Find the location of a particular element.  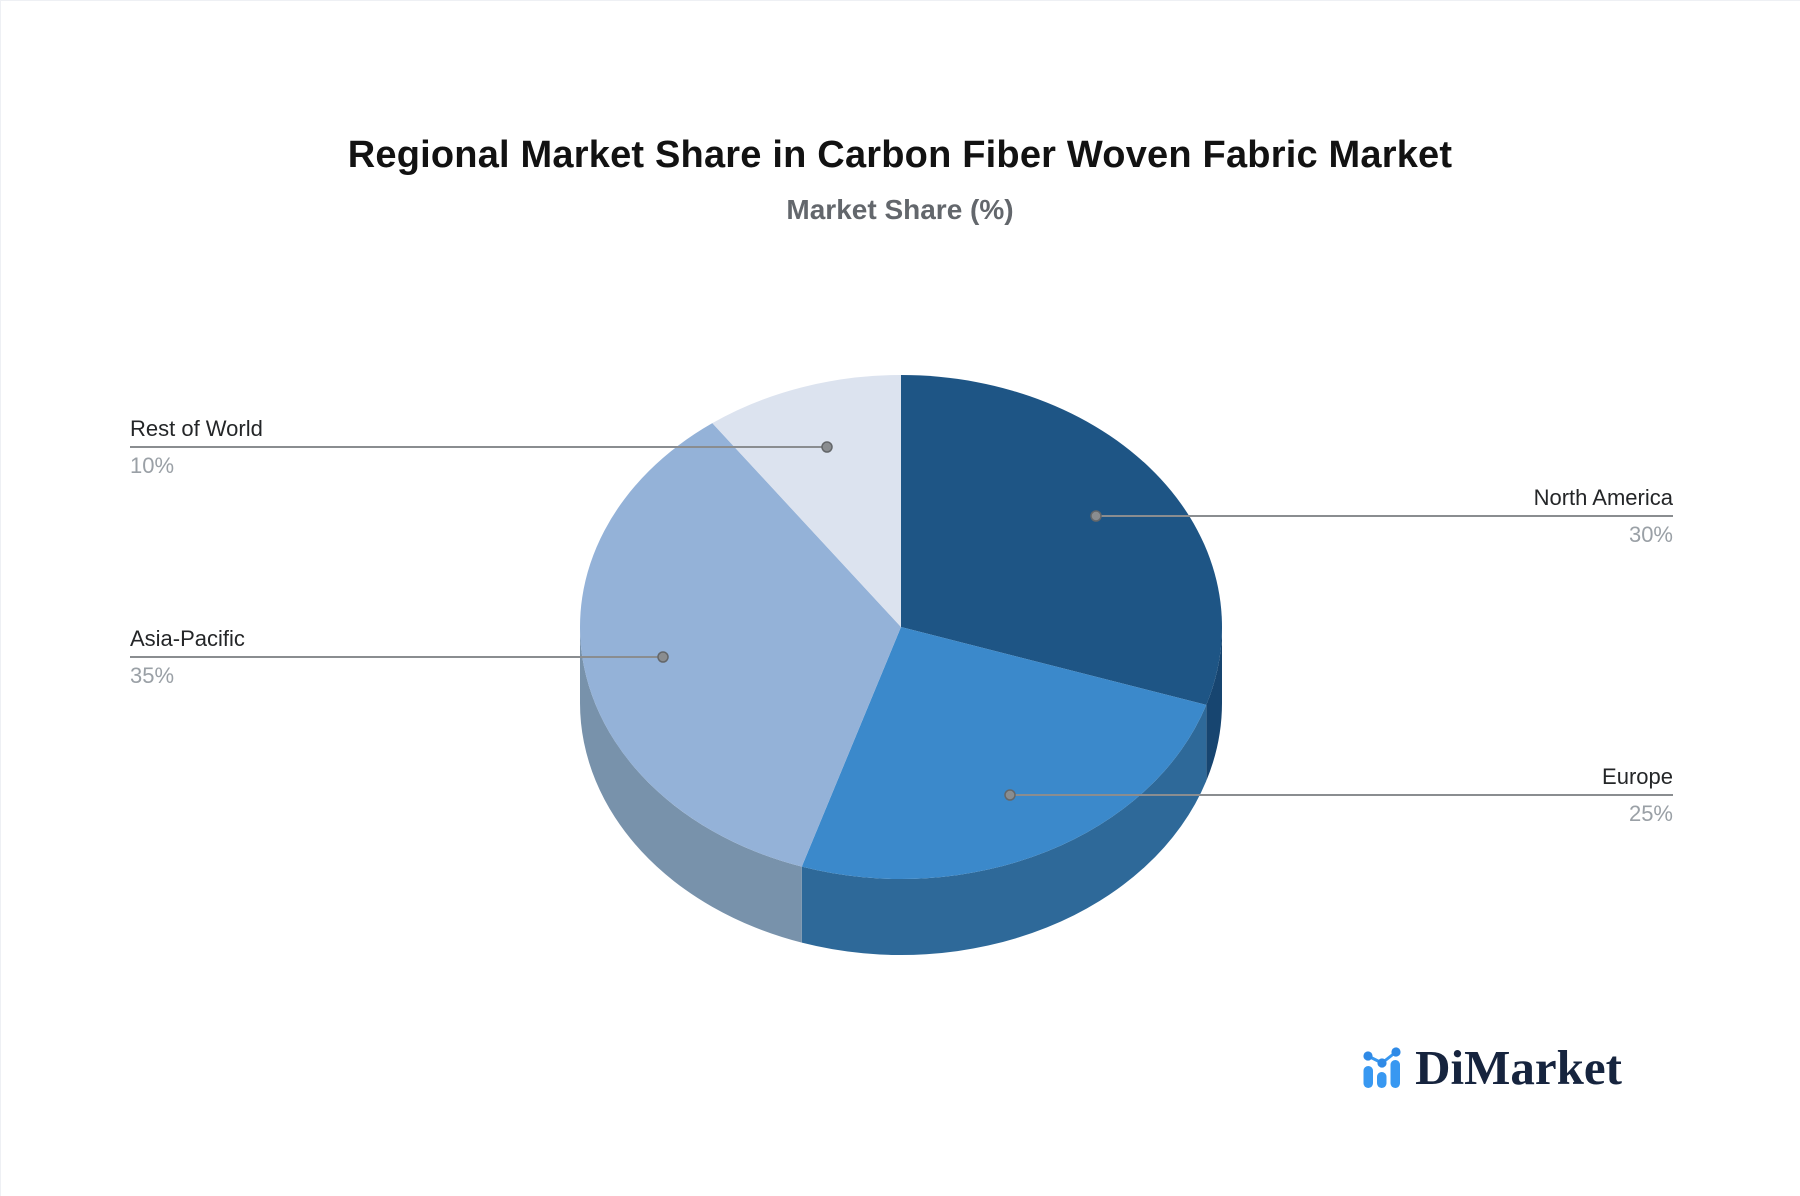

pie-slice-north-america is located at coordinates (1061, 540).